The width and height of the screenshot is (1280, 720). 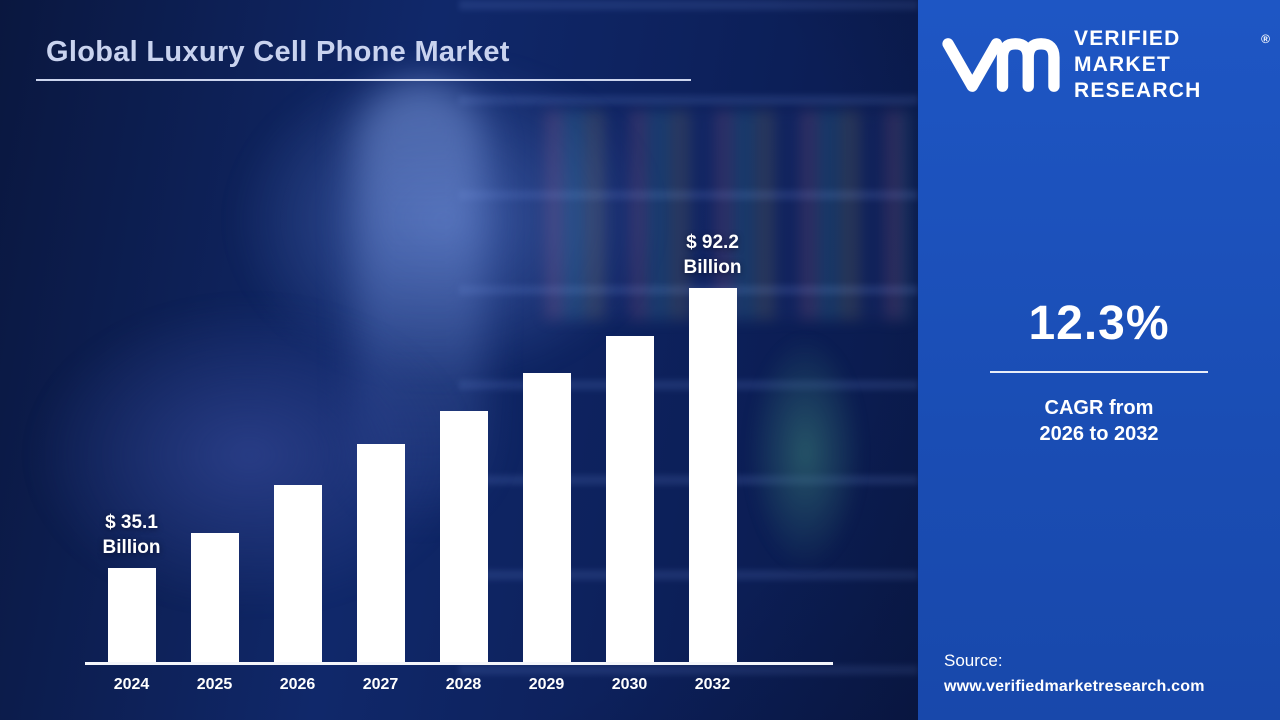 I want to click on x-axis-tick-label: 2027, so click(x=380, y=684).